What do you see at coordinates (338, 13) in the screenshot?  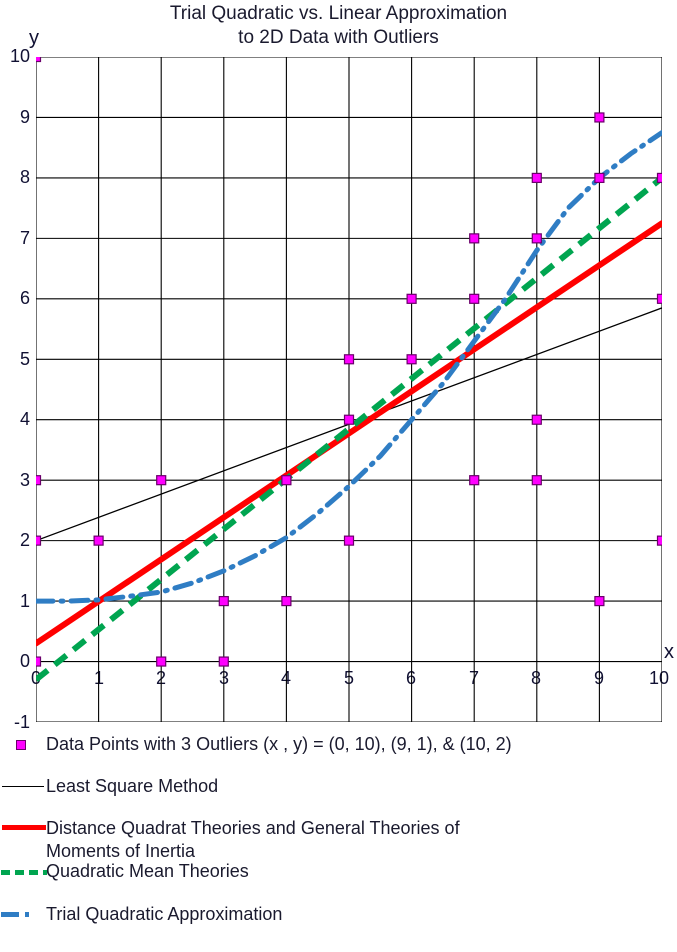 I see `chart-title-line-1: Trial Quadratic vs. Linear Approximation` at bounding box center [338, 13].